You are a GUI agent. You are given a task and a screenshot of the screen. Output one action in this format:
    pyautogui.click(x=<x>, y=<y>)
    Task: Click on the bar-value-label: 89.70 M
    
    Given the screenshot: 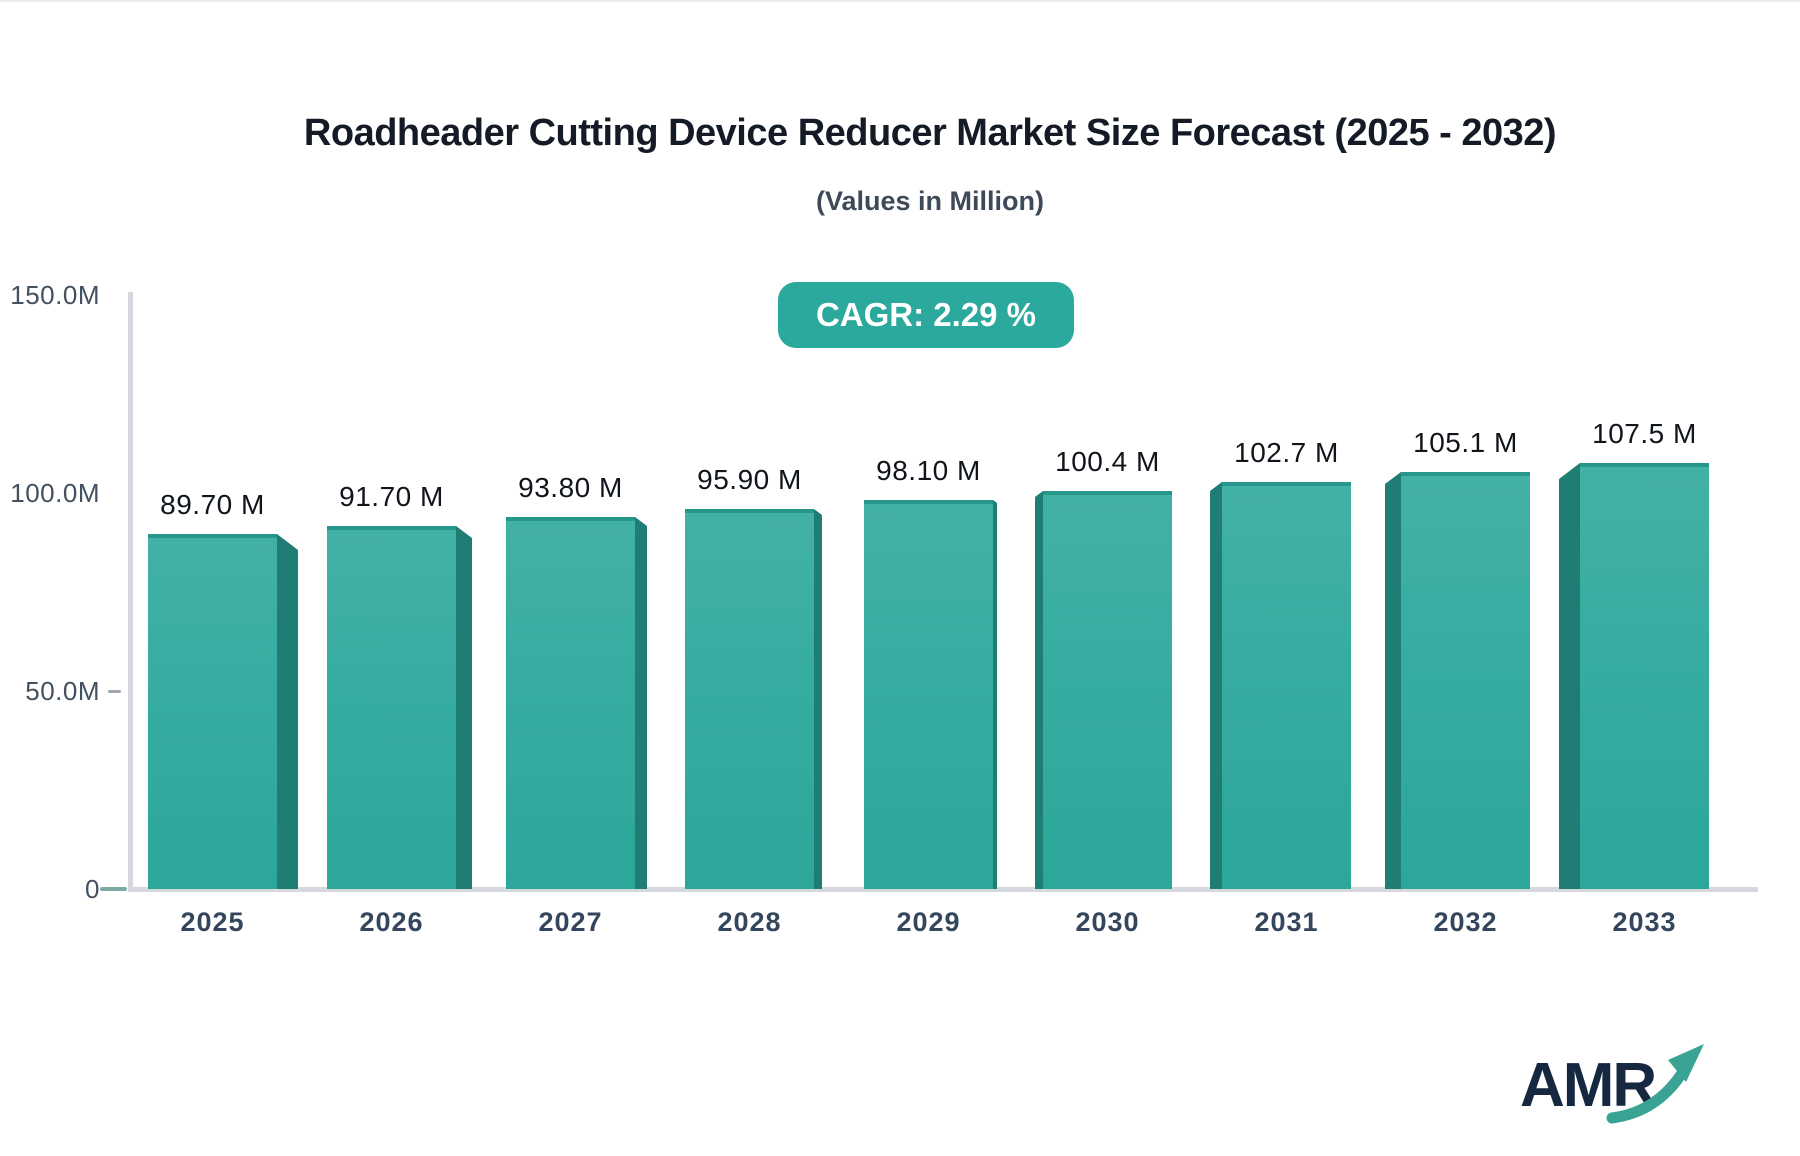 What is the action you would take?
    pyautogui.click(x=212, y=504)
    